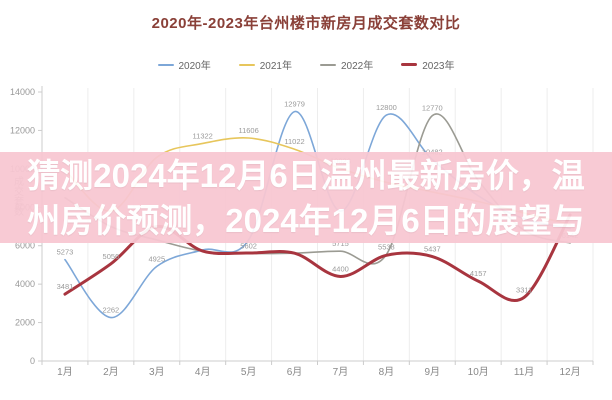 This screenshot has width=612, height=400. Describe the element at coordinates (65, 372) in the screenshot. I see `x-axis-tick-label: 1月` at that location.